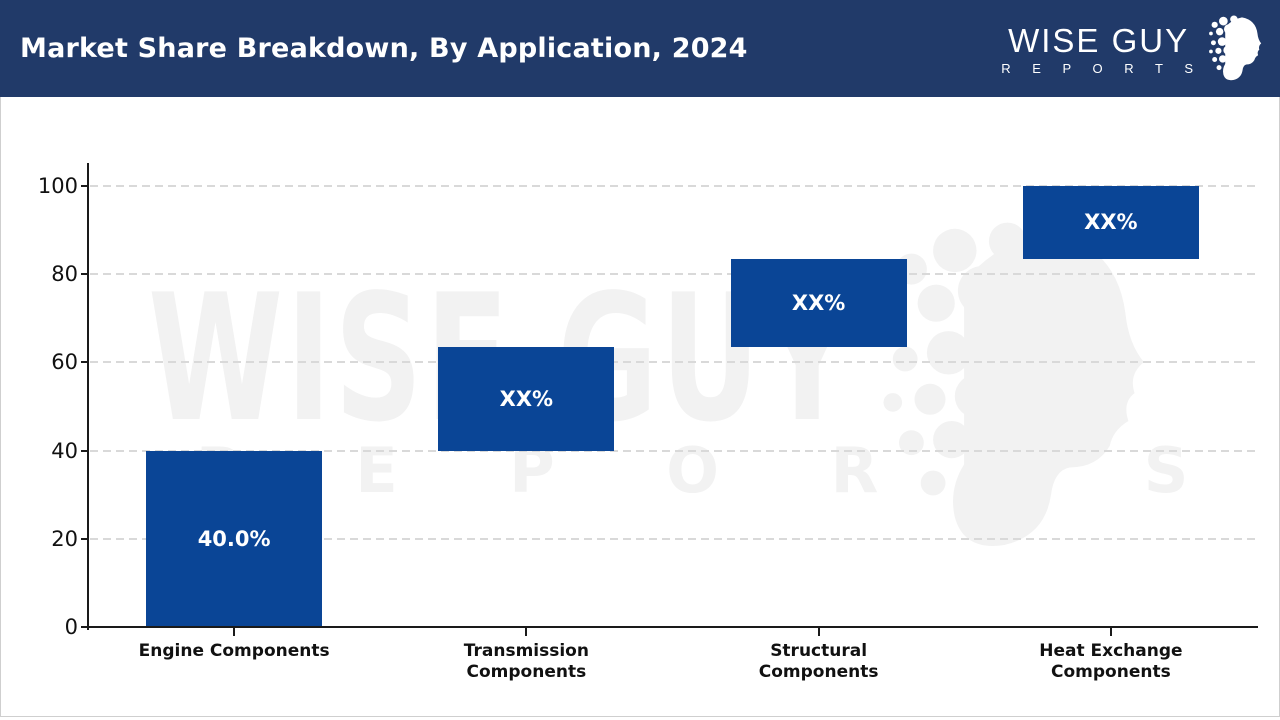 The height and width of the screenshot is (720, 1280). Describe the element at coordinates (1235, 48) in the screenshot. I see `head-profile-dots-icon` at that location.